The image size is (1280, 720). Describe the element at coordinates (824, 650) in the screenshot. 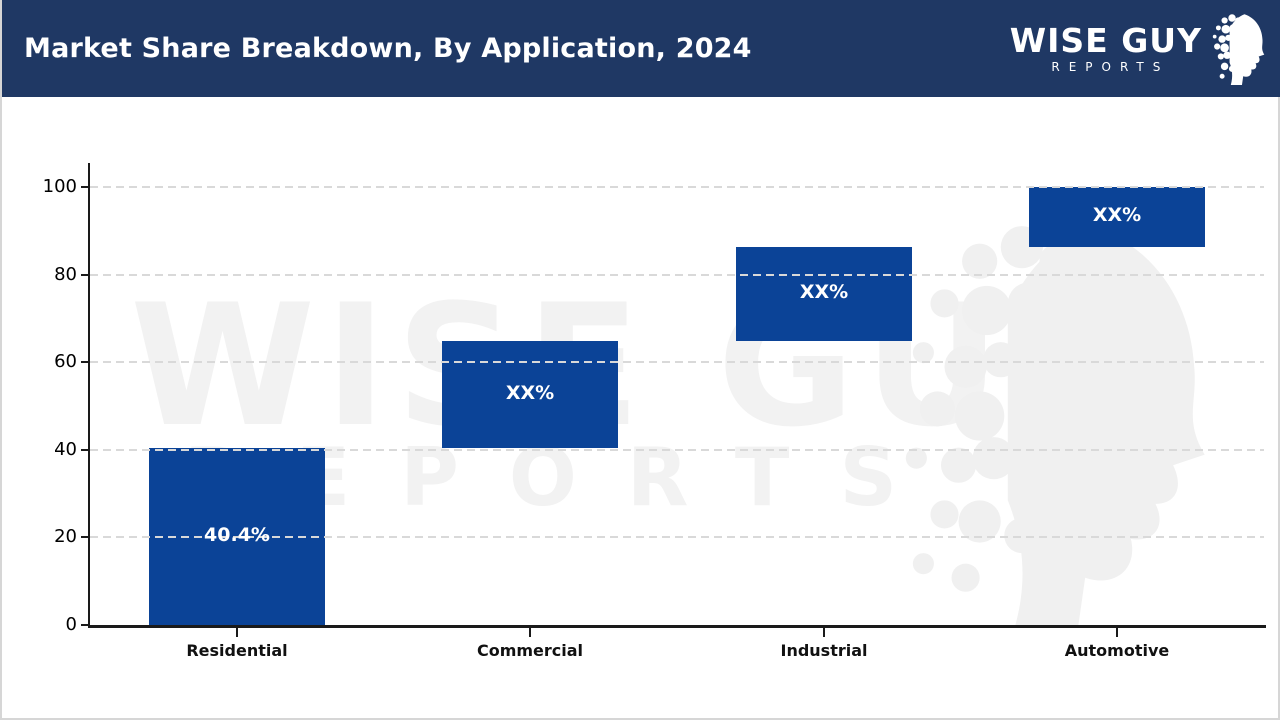

I see `x-category-label: Industrial` at that location.